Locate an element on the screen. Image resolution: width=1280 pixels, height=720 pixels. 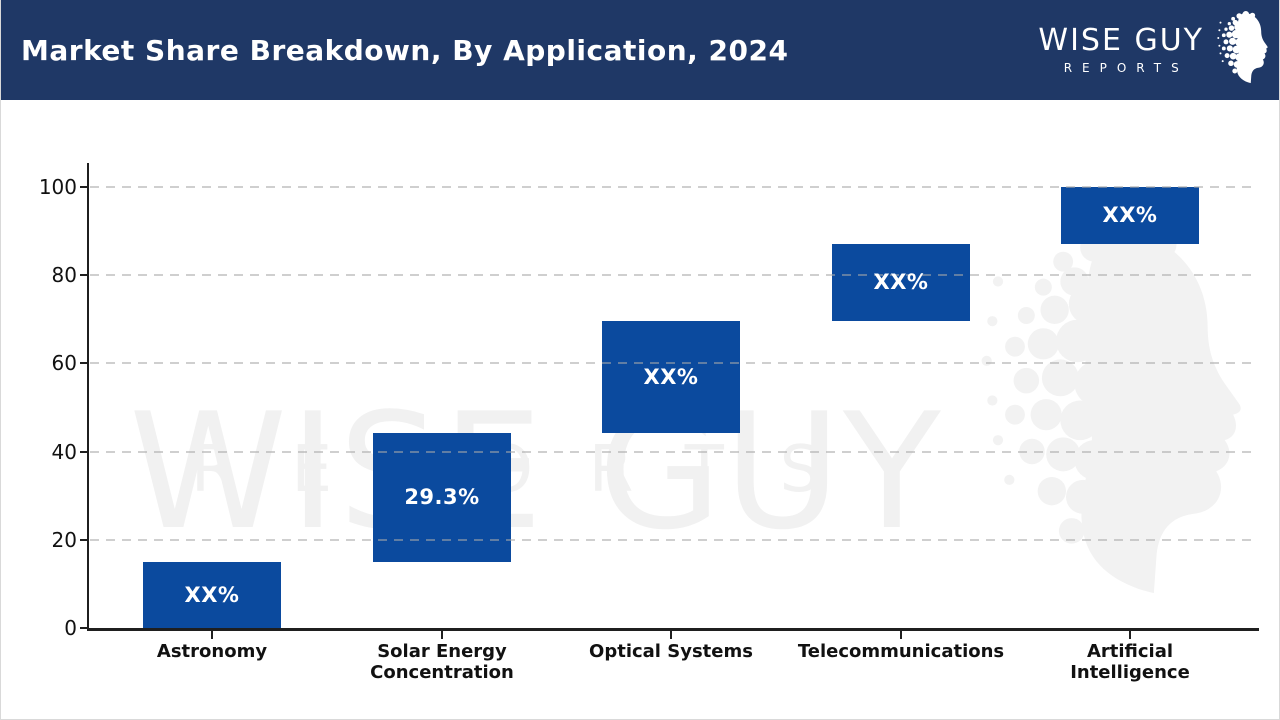
x-axis-label: Telecommunications is located at coordinates (901, 651).